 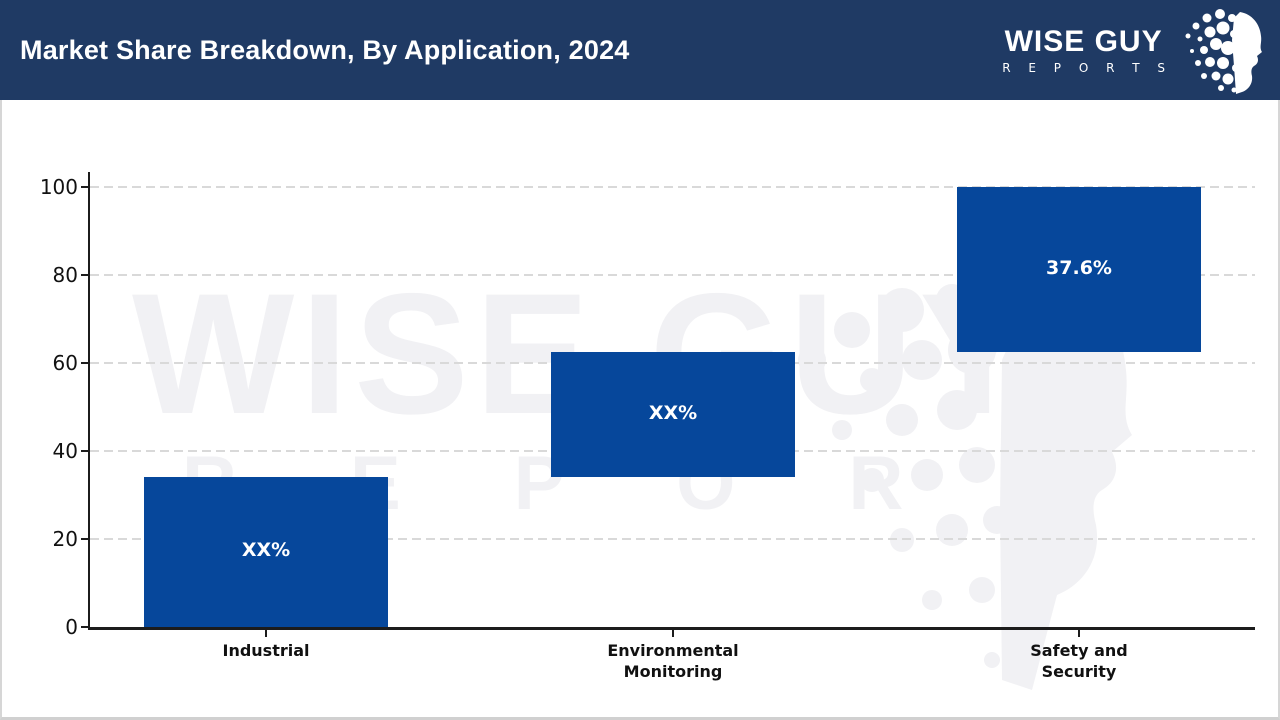 I want to click on logo-brand-text: WISE GUY, so click(x=1083, y=41).